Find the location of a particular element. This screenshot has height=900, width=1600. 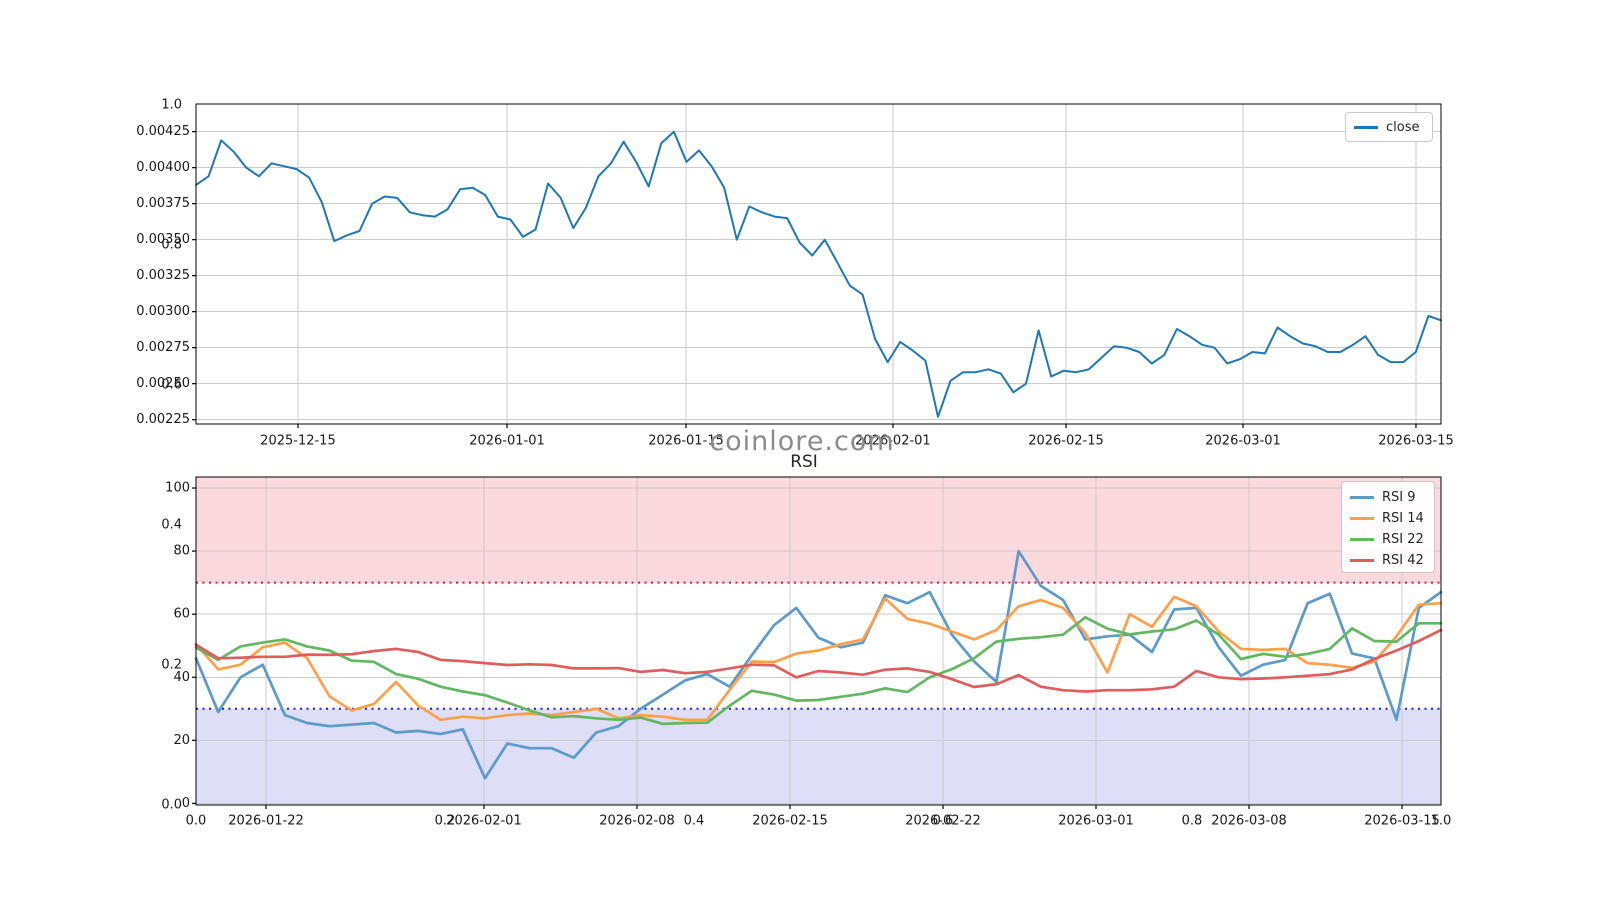

legend-item-rsi14: RSI 14 is located at coordinates (1388, 518).